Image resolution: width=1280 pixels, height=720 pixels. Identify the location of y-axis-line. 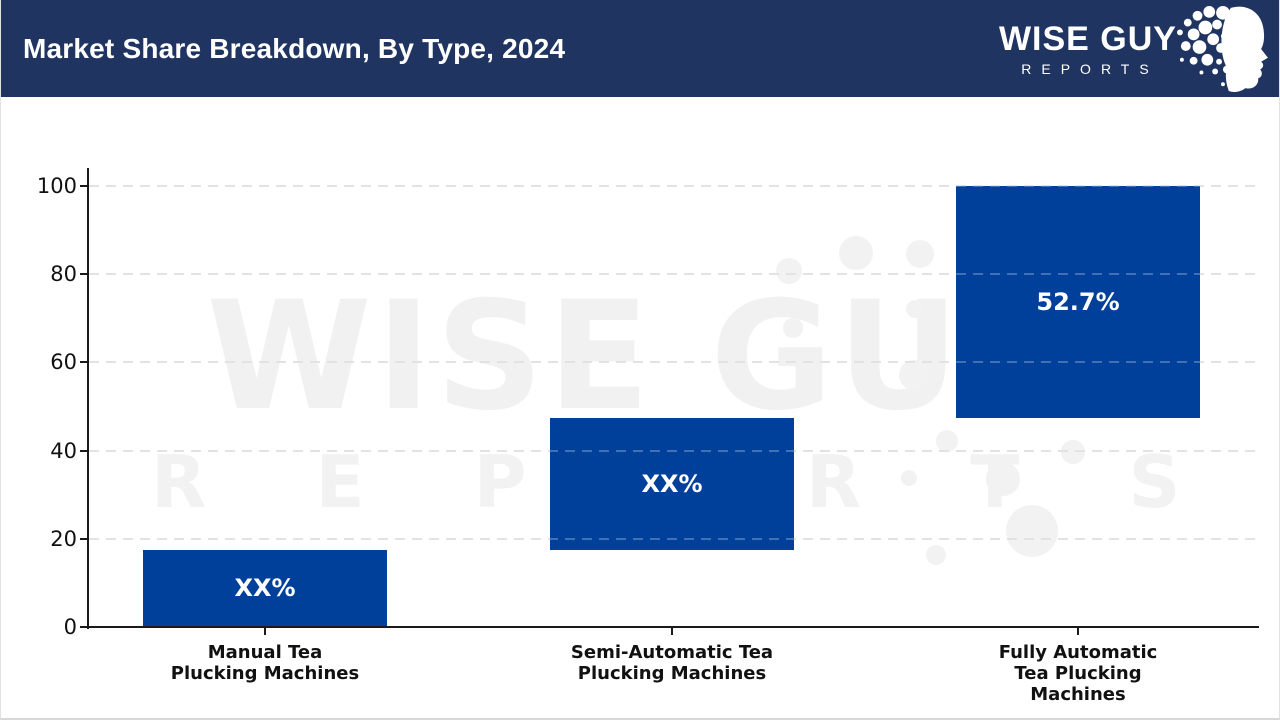
(88, 398).